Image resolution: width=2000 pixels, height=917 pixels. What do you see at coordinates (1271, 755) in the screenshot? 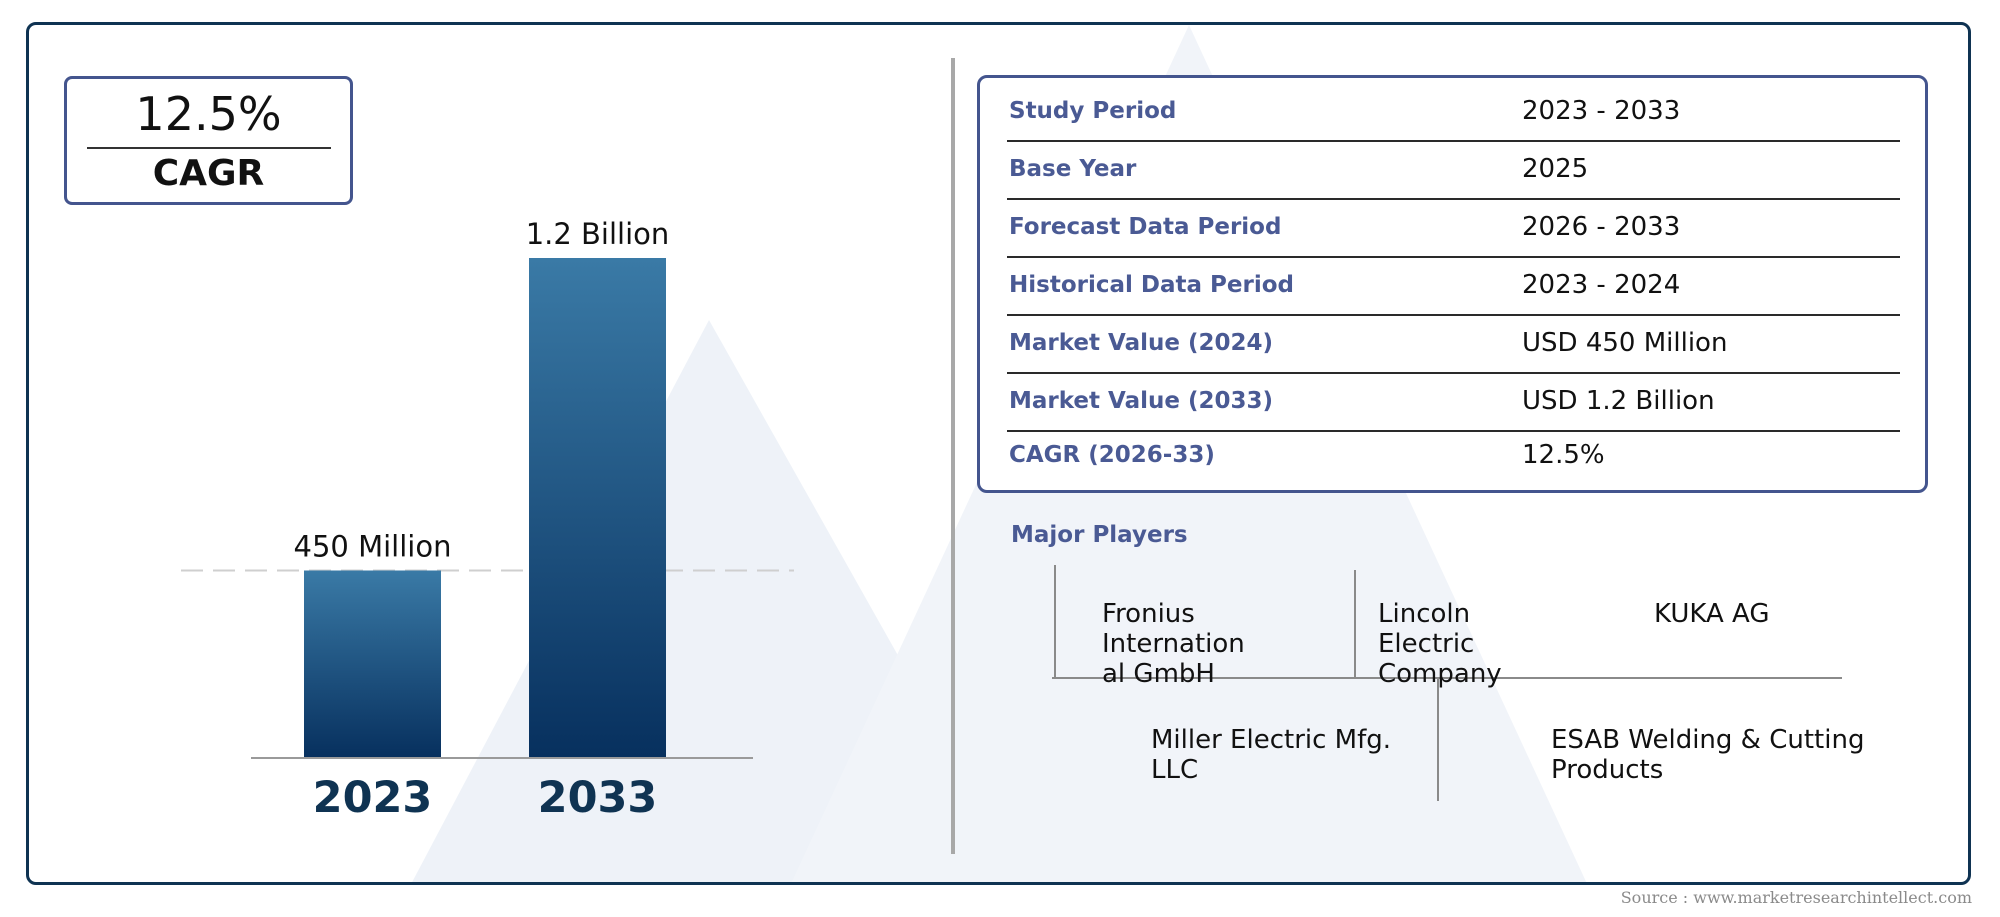
I see `player-name: Miller Electric Mfg. LLC` at bounding box center [1271, 755].